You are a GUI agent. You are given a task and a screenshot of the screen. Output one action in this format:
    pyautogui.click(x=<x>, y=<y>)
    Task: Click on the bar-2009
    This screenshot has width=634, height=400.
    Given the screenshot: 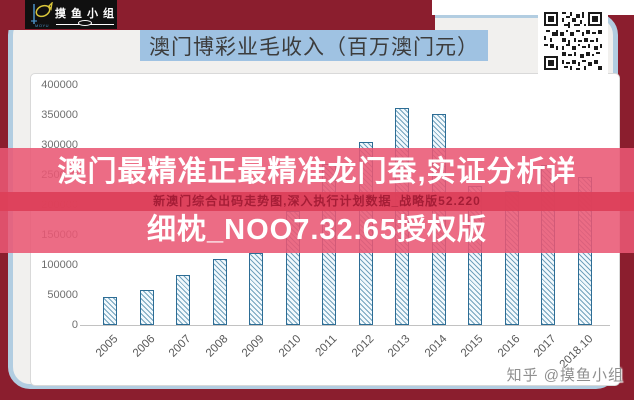 What is the action you would take?
    pyautogui.click(x=256, y=289)
    